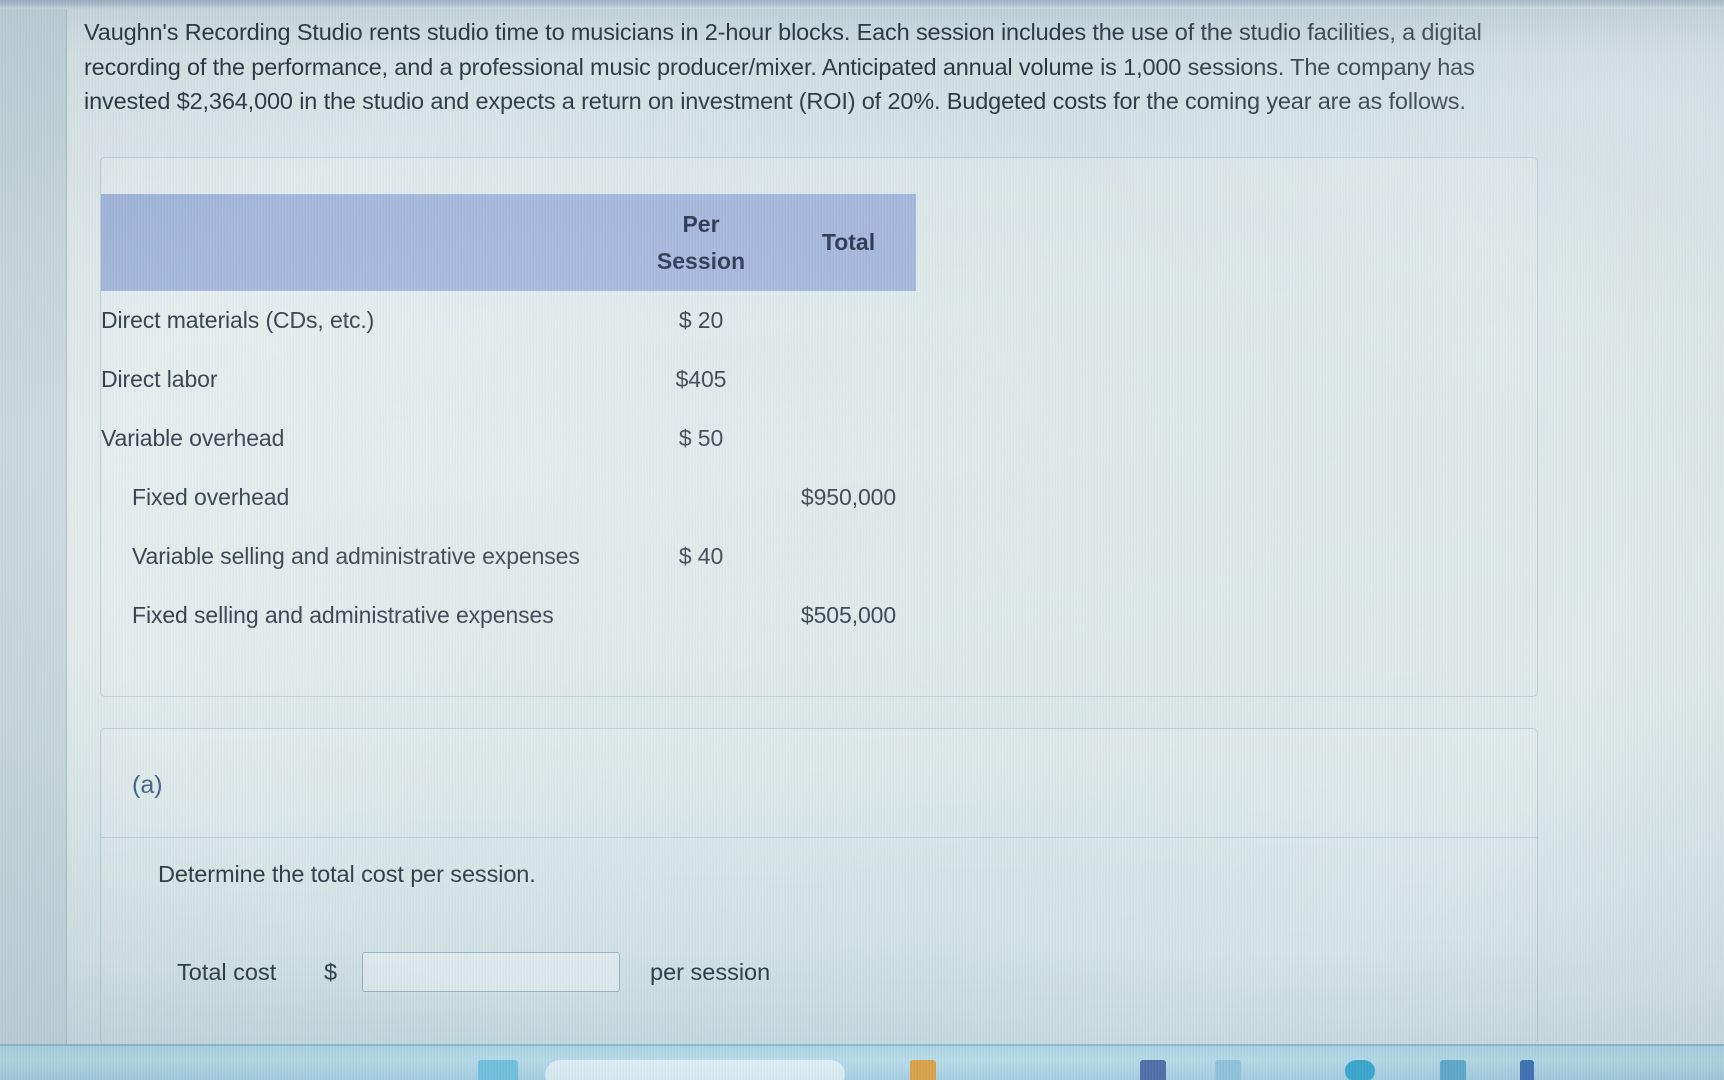 This screenshot has height=1080, width=1724. What do you see at coordinates (848, 615) in the screenshot?
I see `row-total: $505,000` at bounding box center [848, 615].